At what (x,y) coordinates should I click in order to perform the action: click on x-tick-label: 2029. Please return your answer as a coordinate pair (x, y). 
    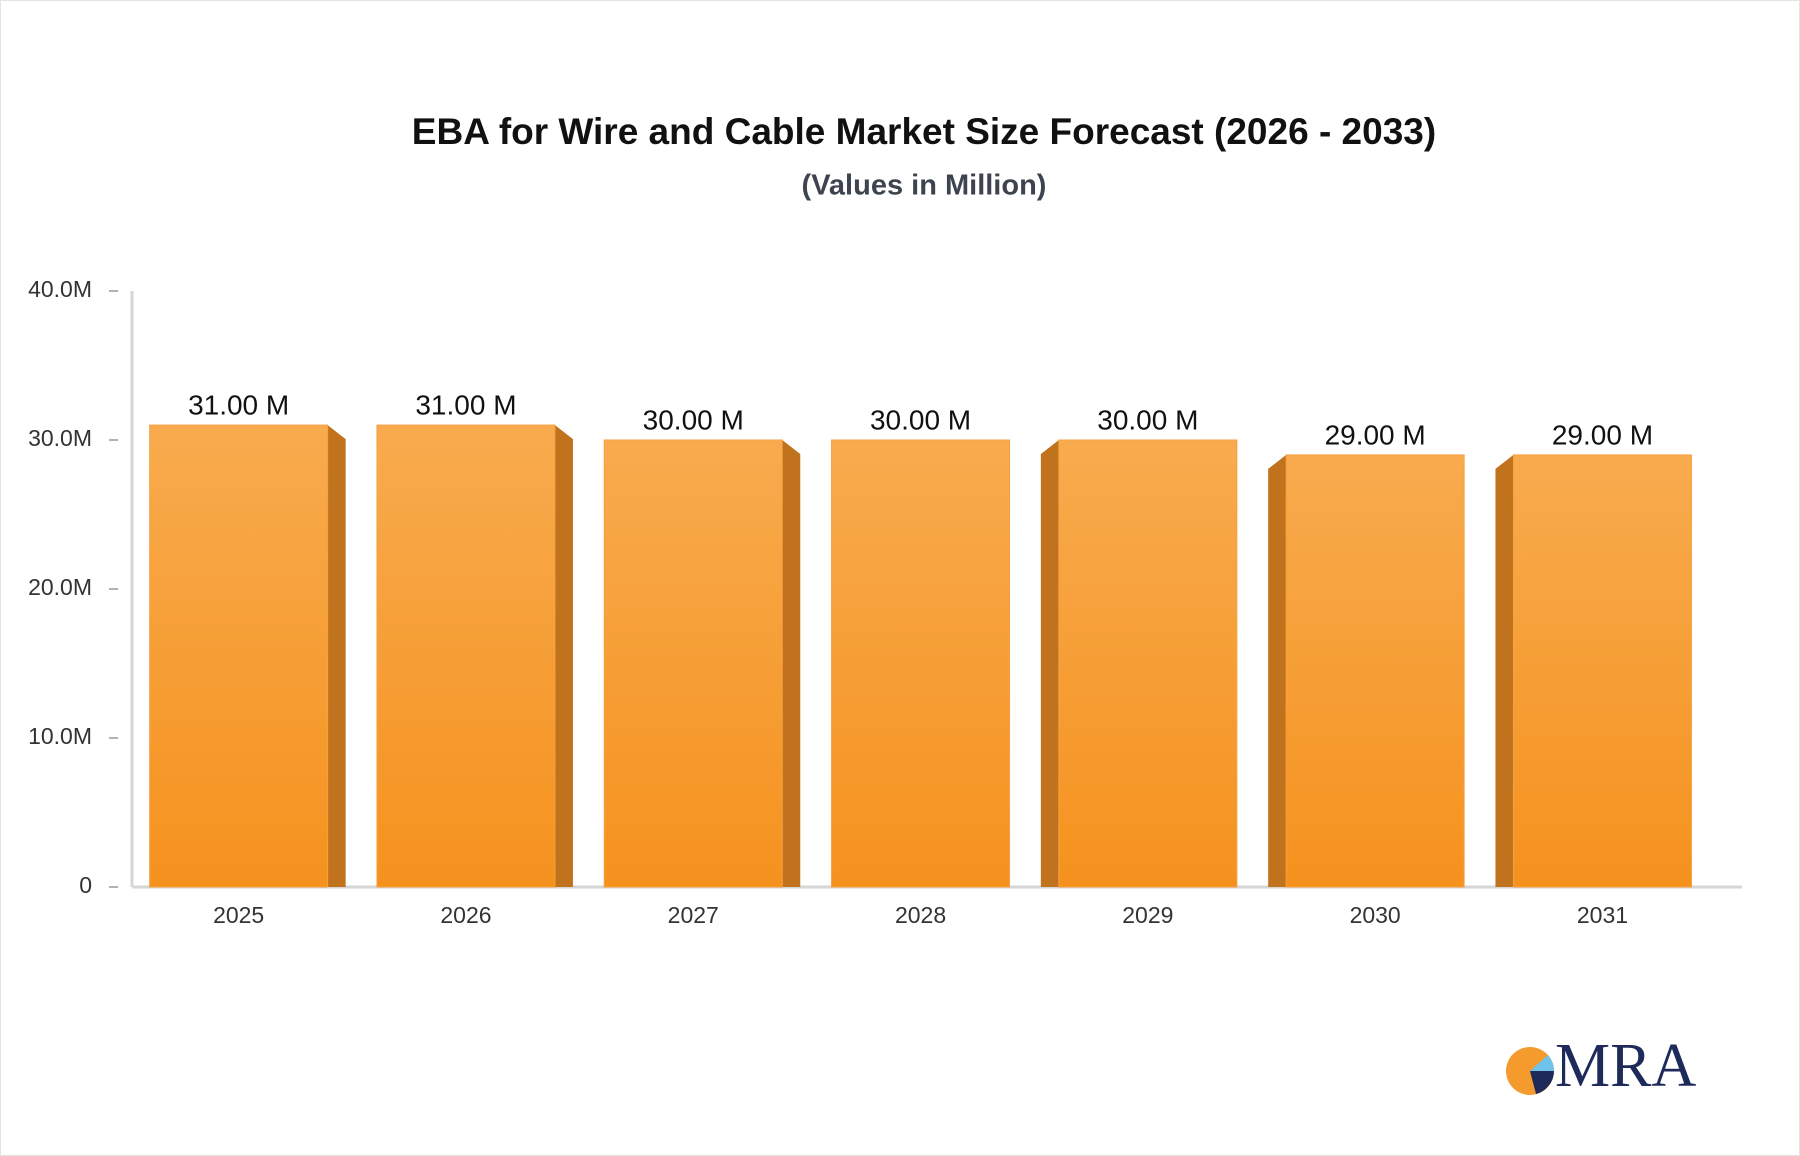
    Looking at the image, I should click on (1147, 915).